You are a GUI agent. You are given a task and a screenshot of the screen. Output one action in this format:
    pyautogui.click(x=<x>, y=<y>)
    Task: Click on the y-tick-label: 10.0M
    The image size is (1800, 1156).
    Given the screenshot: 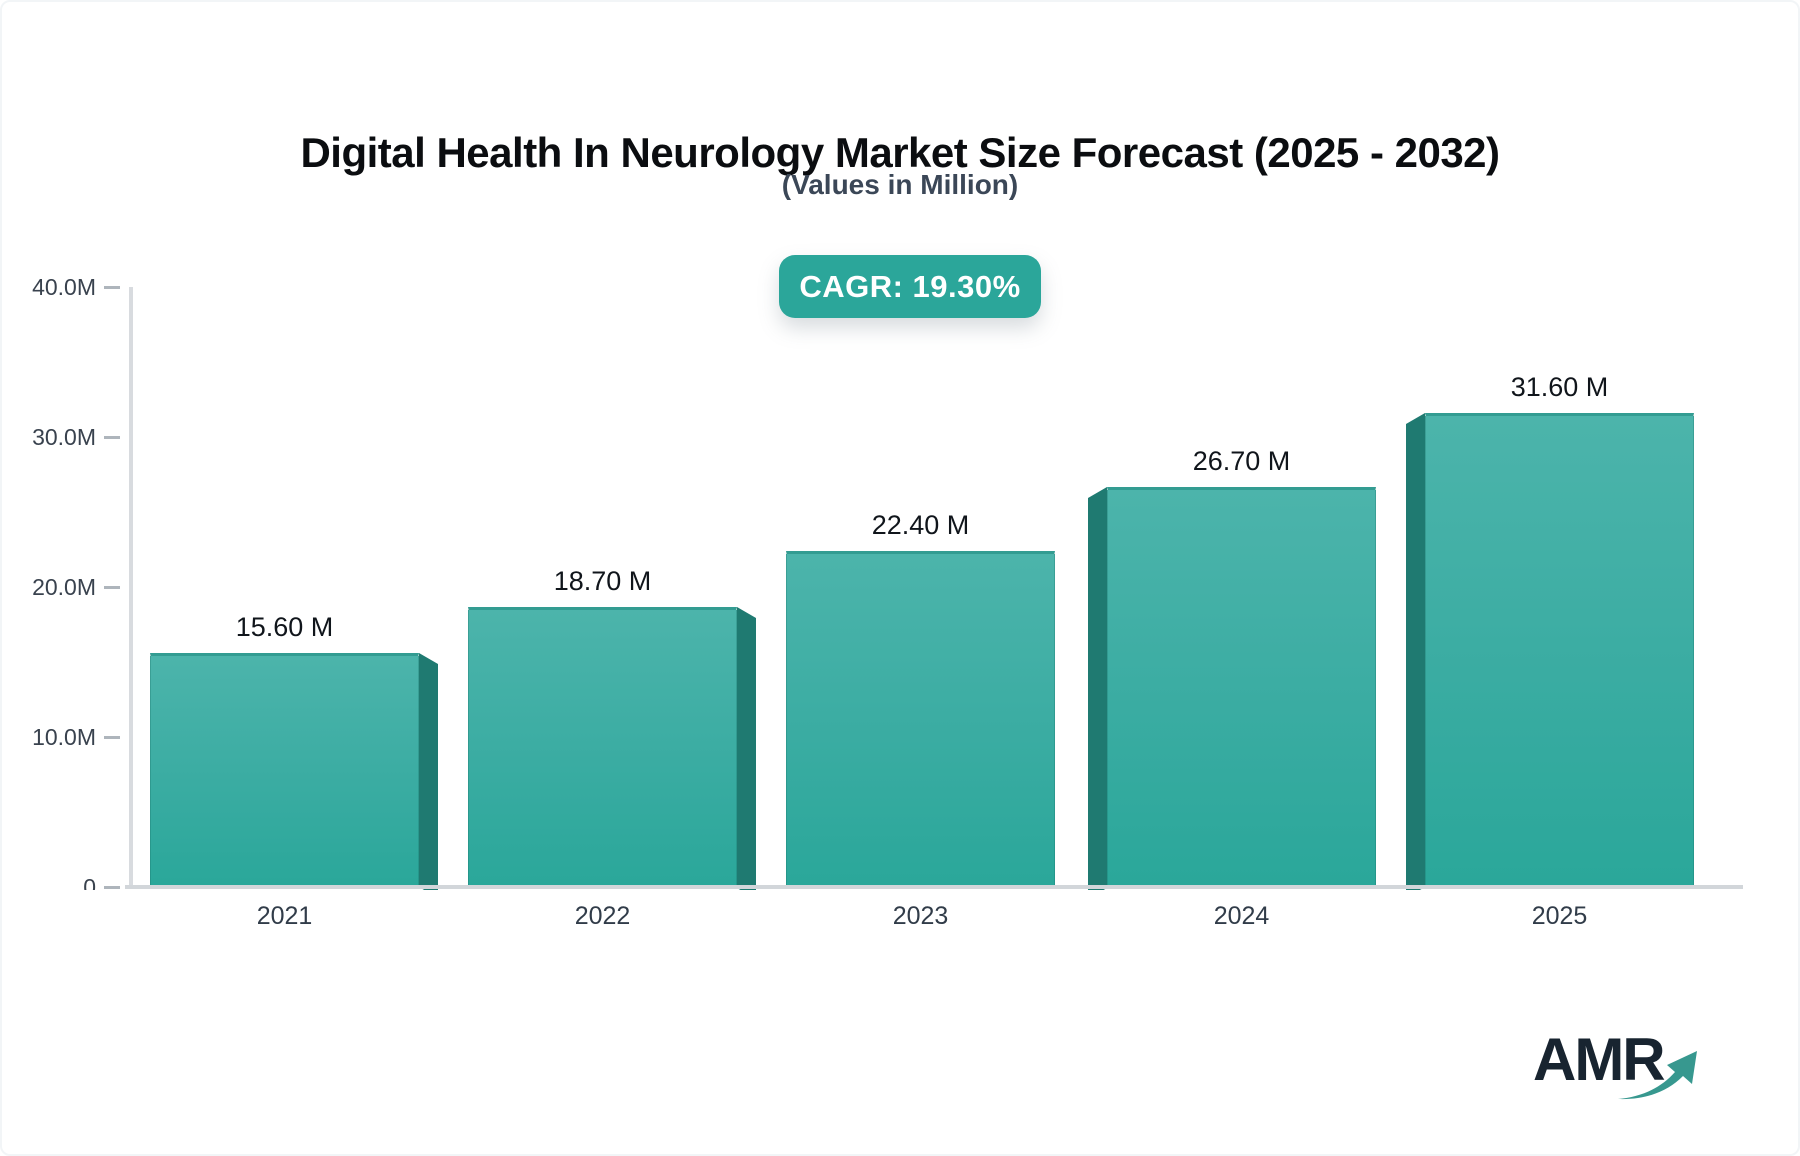 What is the action you would take?
    pyautogui.click(x=64, y=737)
    